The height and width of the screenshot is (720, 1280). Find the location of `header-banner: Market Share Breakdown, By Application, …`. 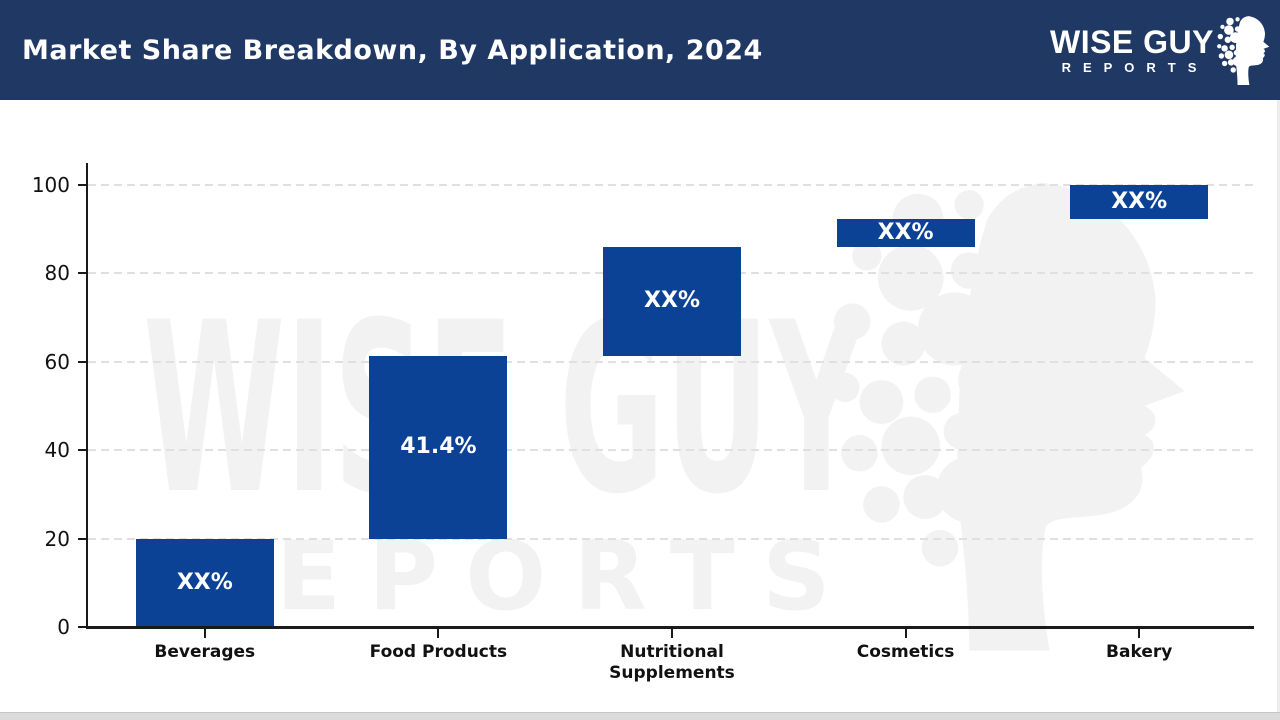

header-banner: Market Share Breakdown, By Application, … is located at coordinates (640, 50).